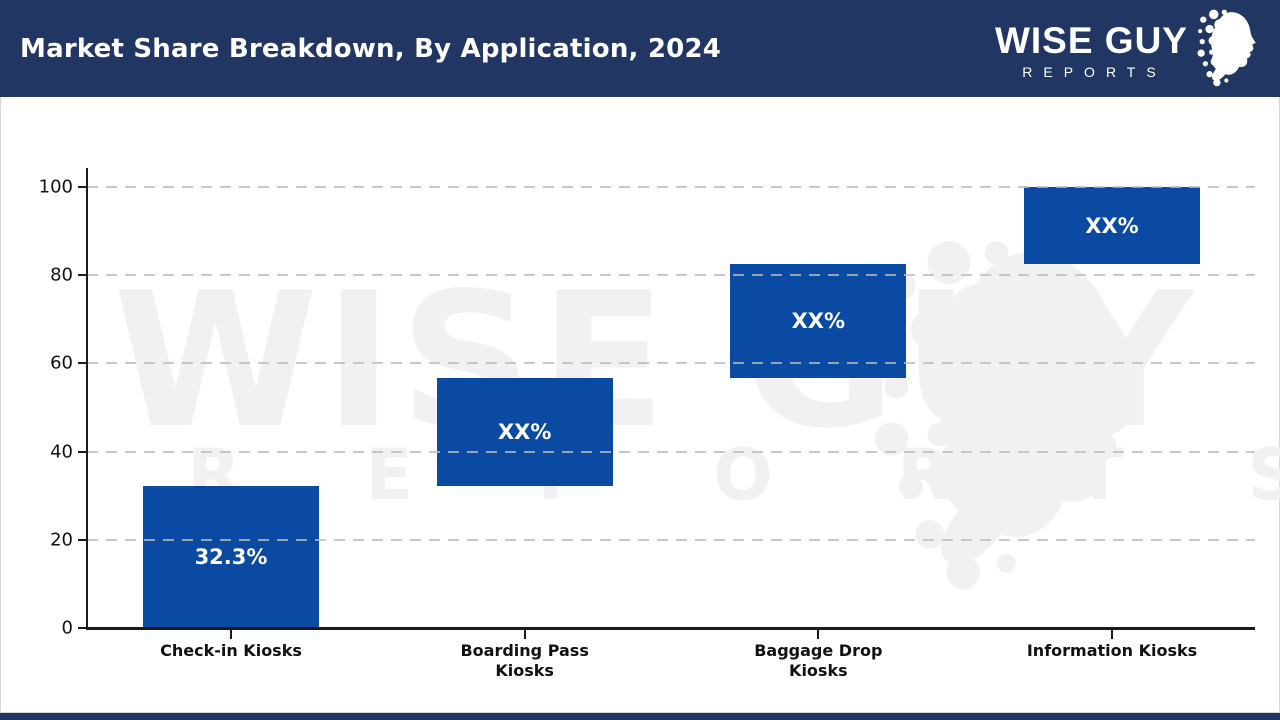 This screenshot has height=720, width=1280. What do you see at coordinates (818, 660) in the screenshot?
I see `x-category-label-baggage-drop-kiosks: Baggage Drop Kiosks` at bounding box center [818, 660].